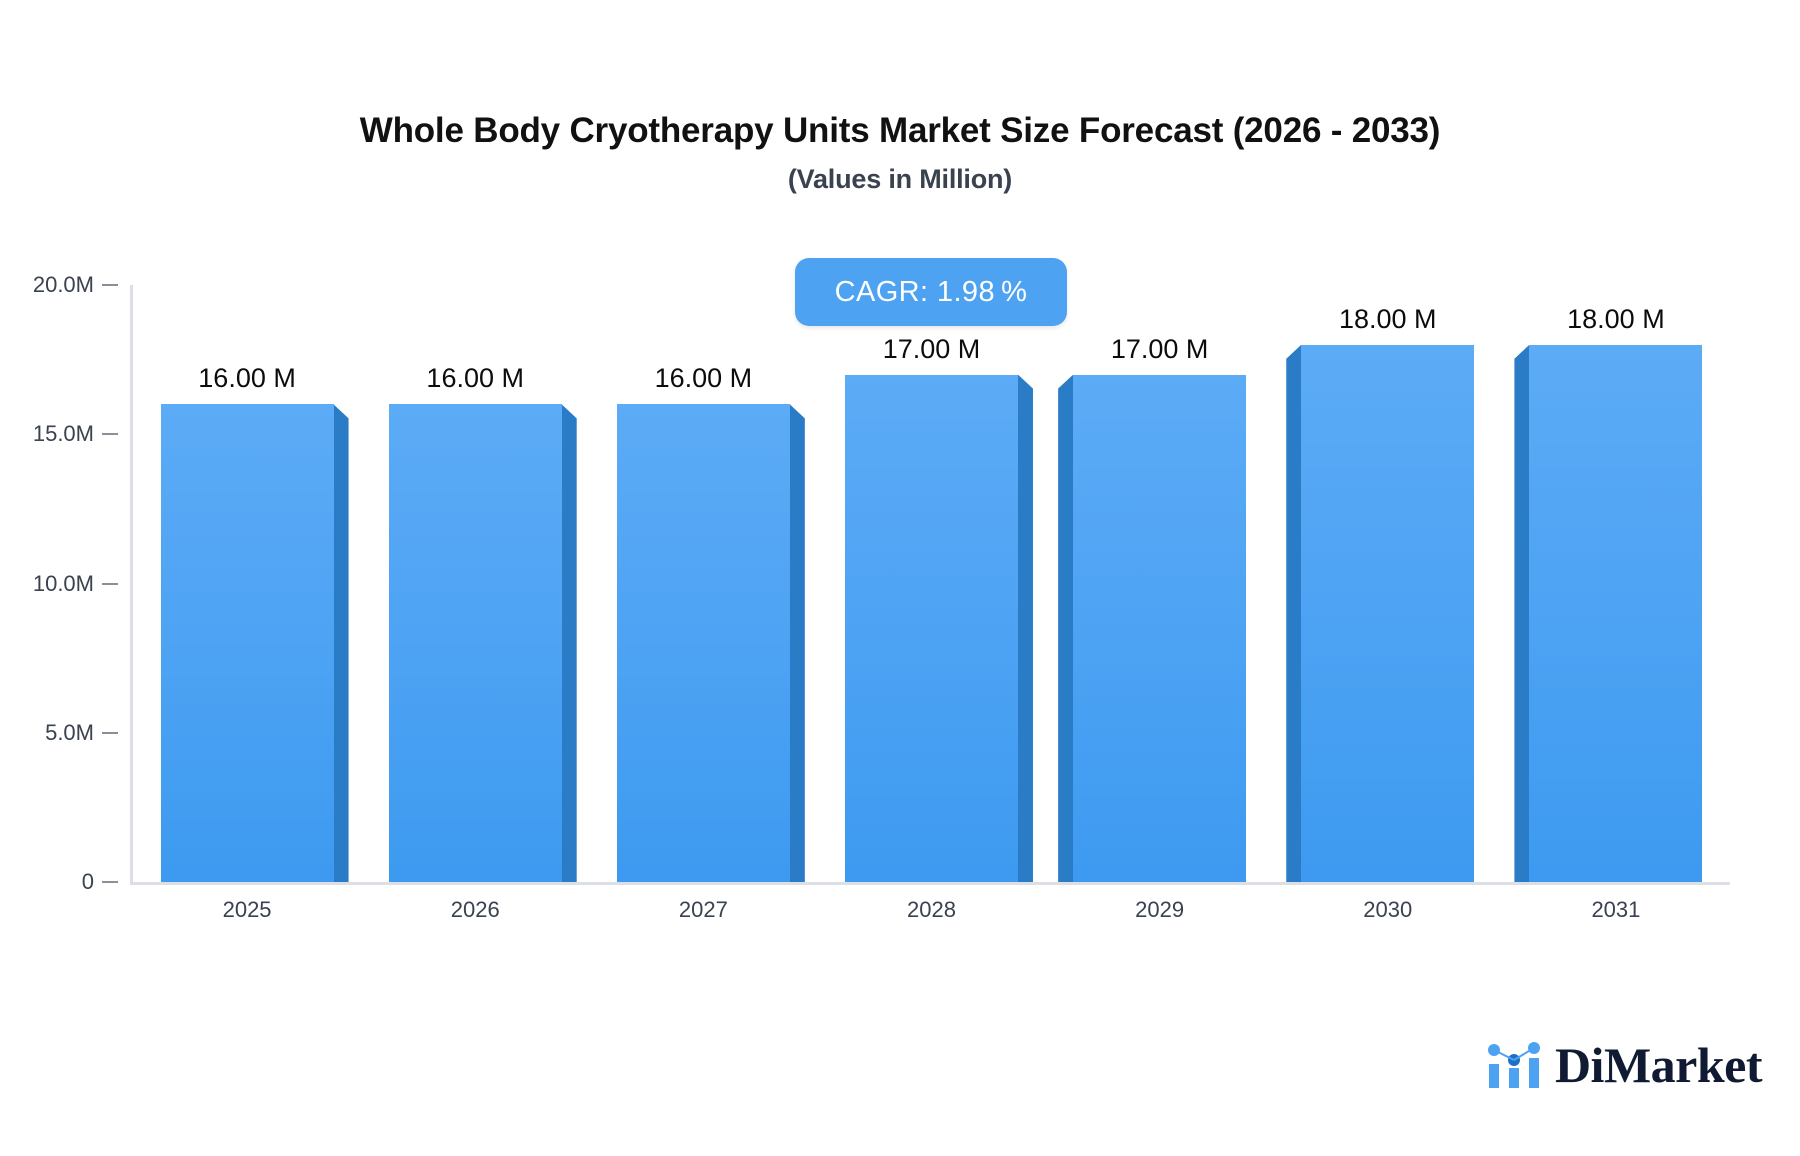 Image resolution: width=1800 pixels, height=1156 pixels. What do you see at coordinates (930, 883) in the screenshot?
I see `x-axis-line` at bounding box center [930, 883].